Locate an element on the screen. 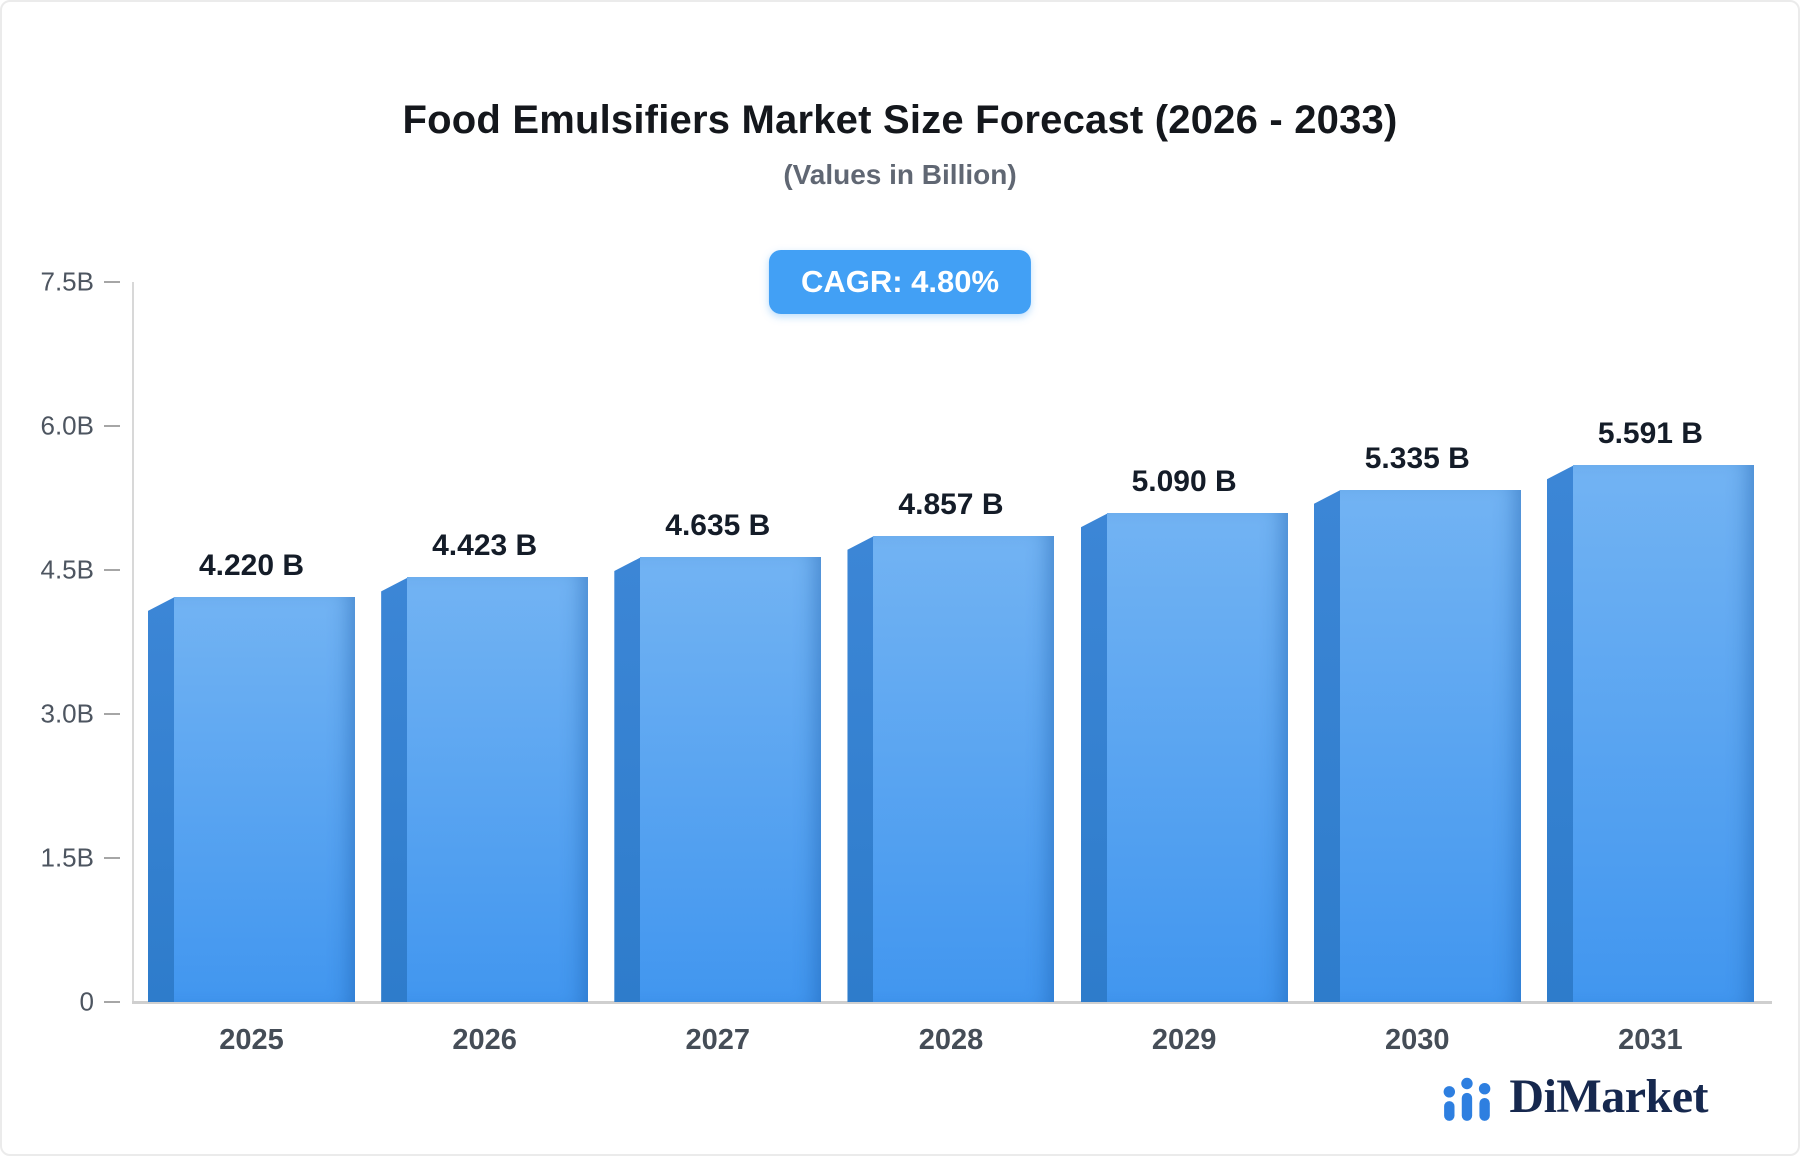  bar-2025: 4.220 B is located at coordinates (251, 775).